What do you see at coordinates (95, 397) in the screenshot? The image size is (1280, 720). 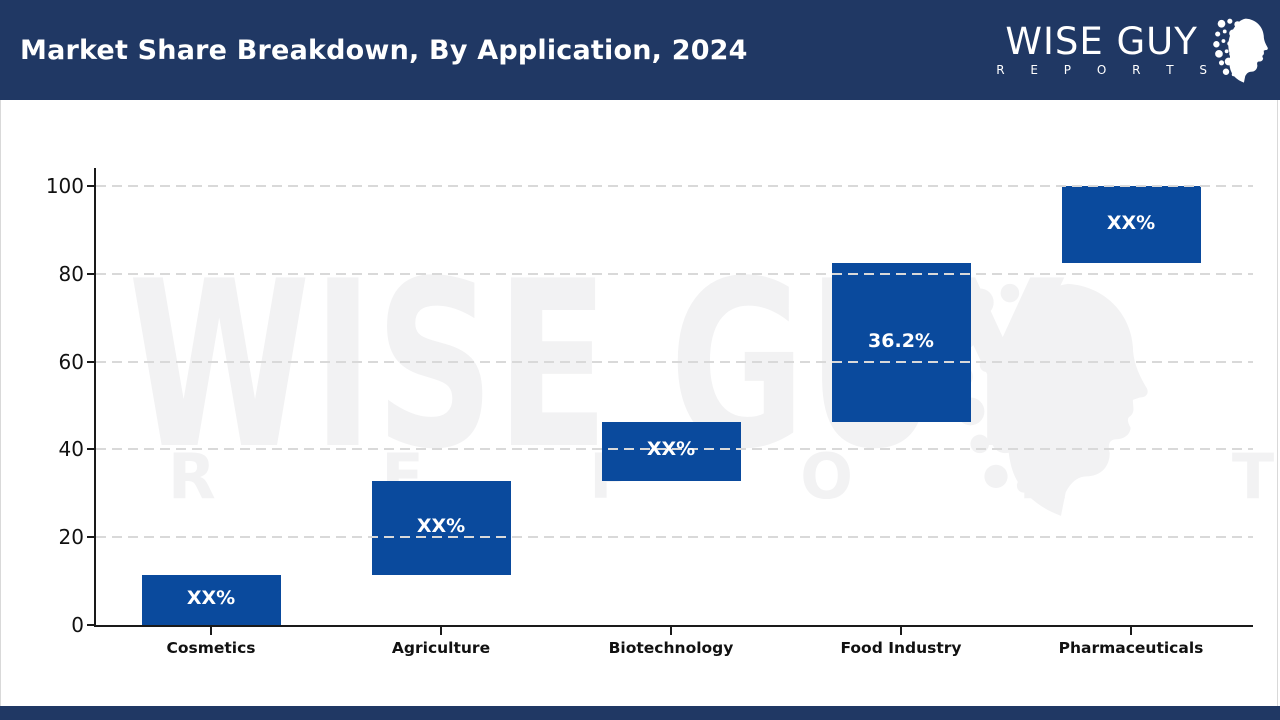 I see `y-axis-line` at bounding box center [95, 397].